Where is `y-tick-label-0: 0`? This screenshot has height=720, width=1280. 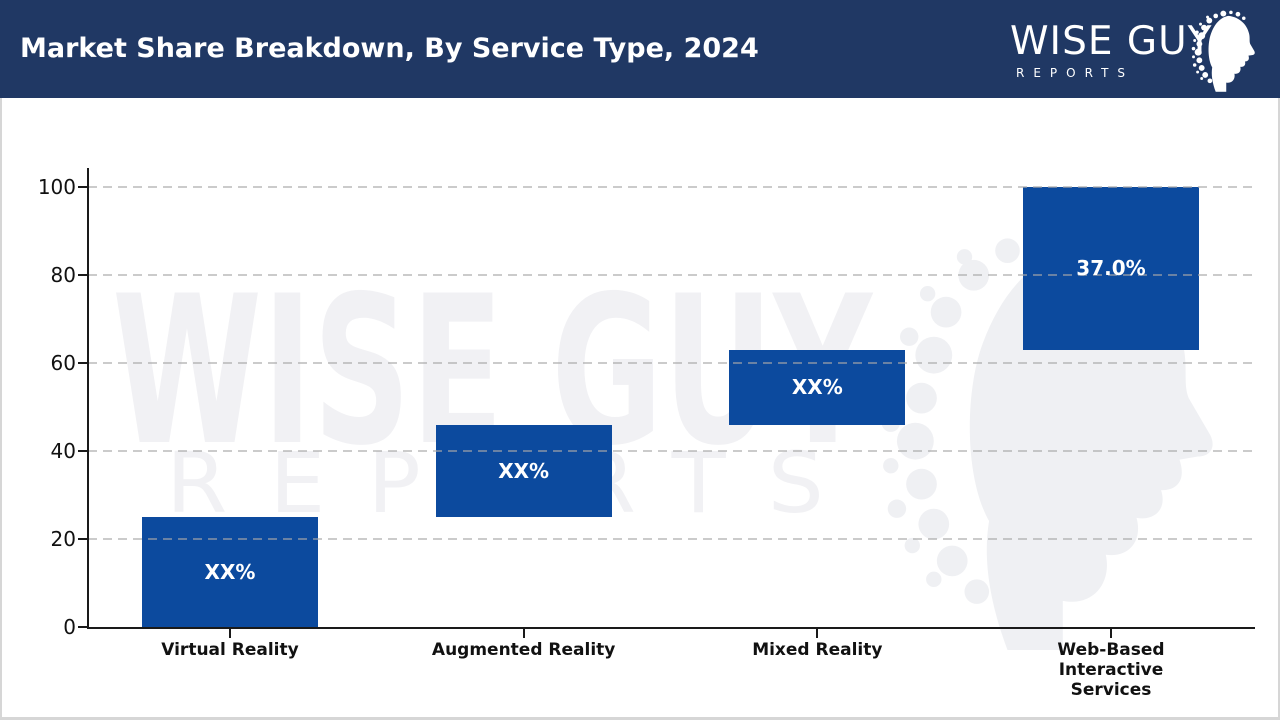 y-tick-label-0: 0 is located at coordinates (69, 627).